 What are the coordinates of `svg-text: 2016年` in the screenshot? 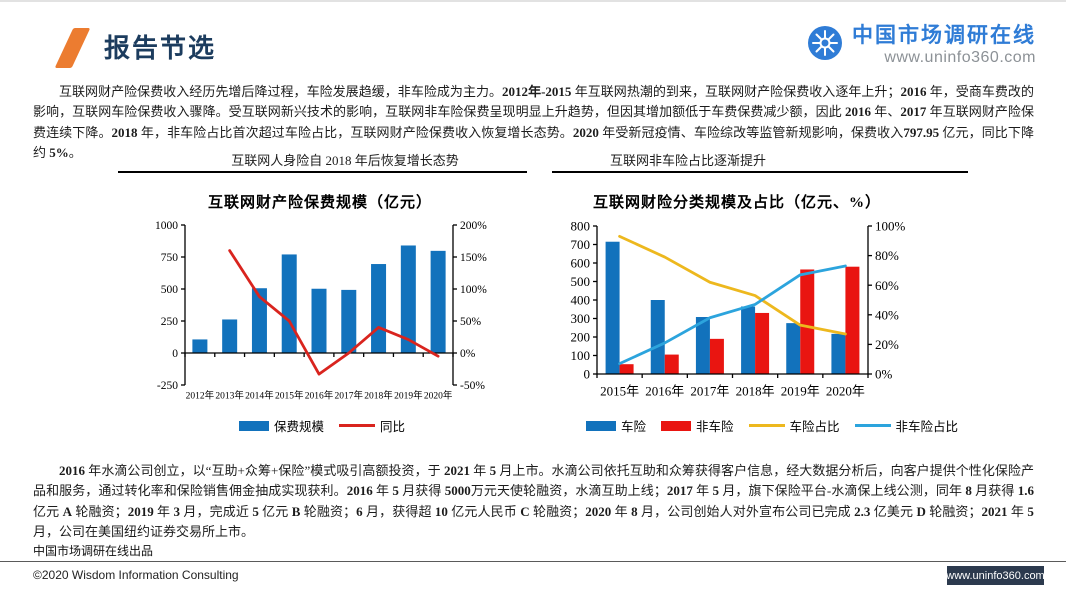 It's located at (319, 395).